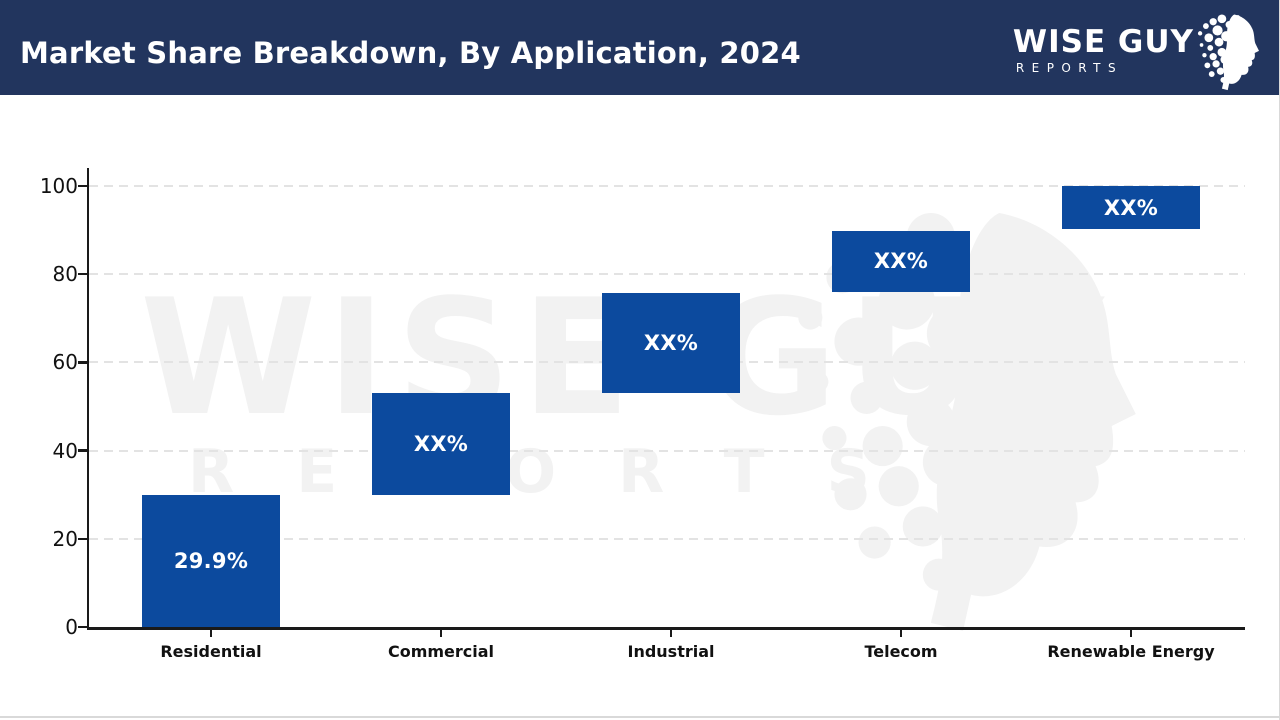 This screenshot has height=720, width=1280. What do you see at coordinates (441, 651) in the screenshot?
I see `x-tick-label: Commercial` at bounding box center [441, 651].